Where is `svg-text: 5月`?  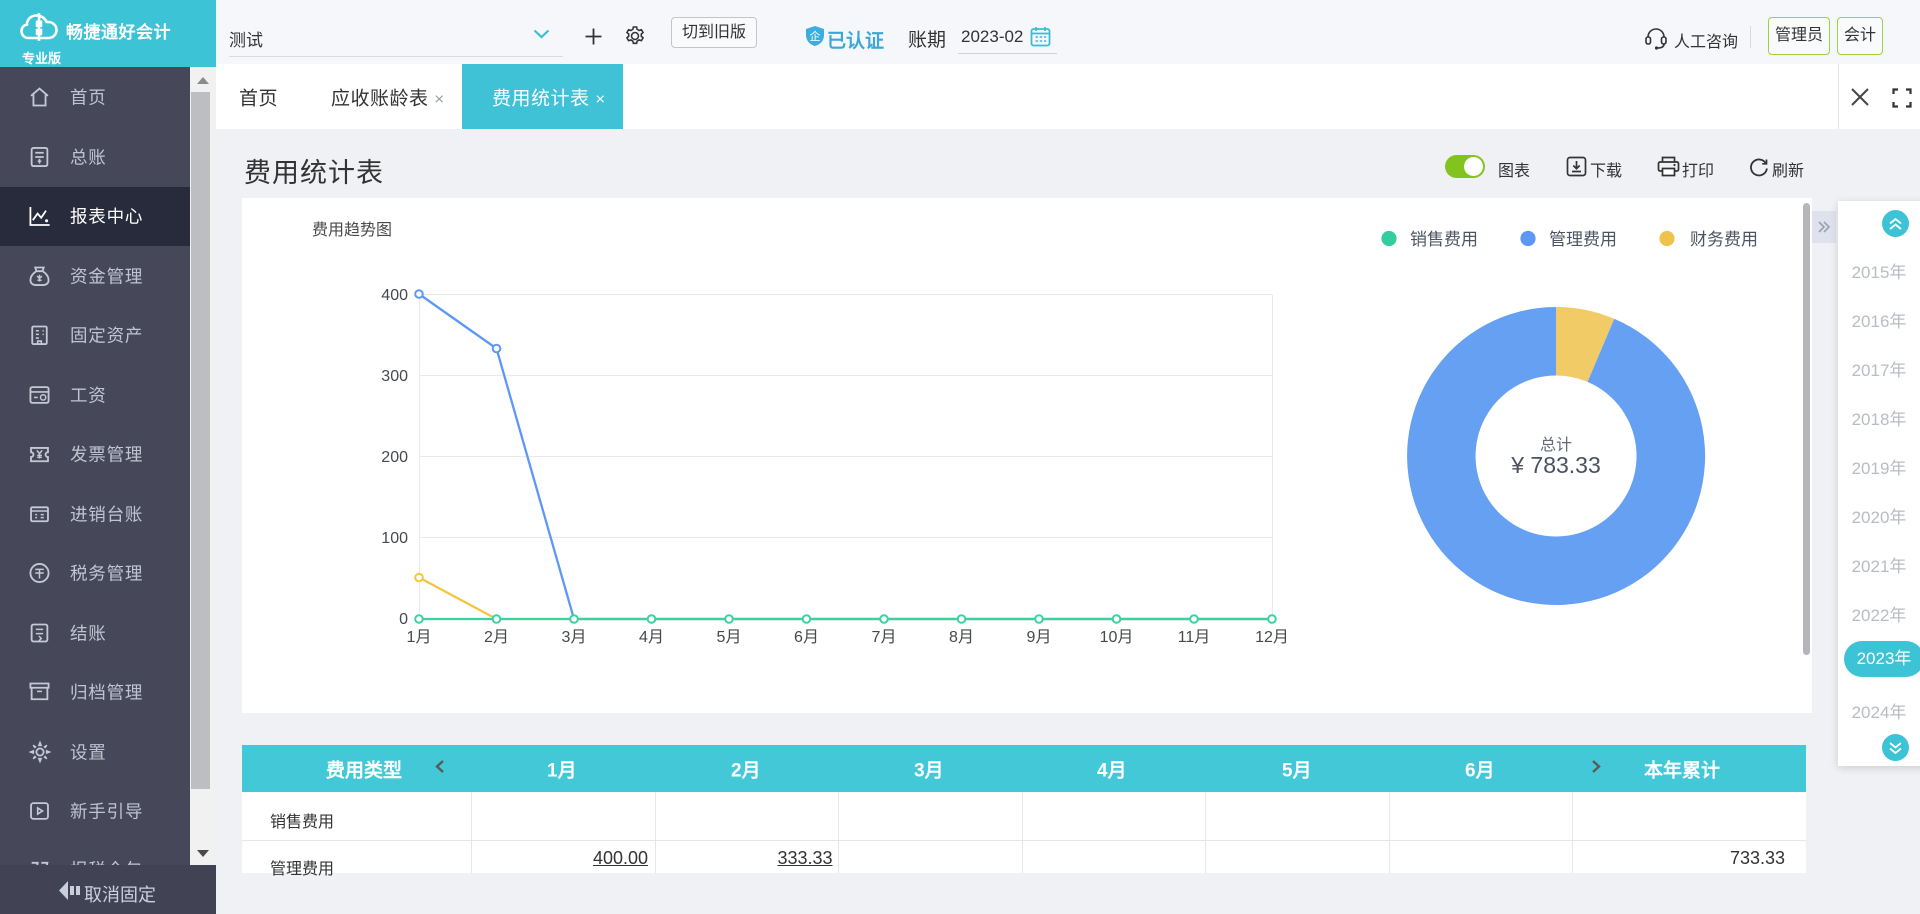 svg-text: 5月 is located at coordinates (729, 637).